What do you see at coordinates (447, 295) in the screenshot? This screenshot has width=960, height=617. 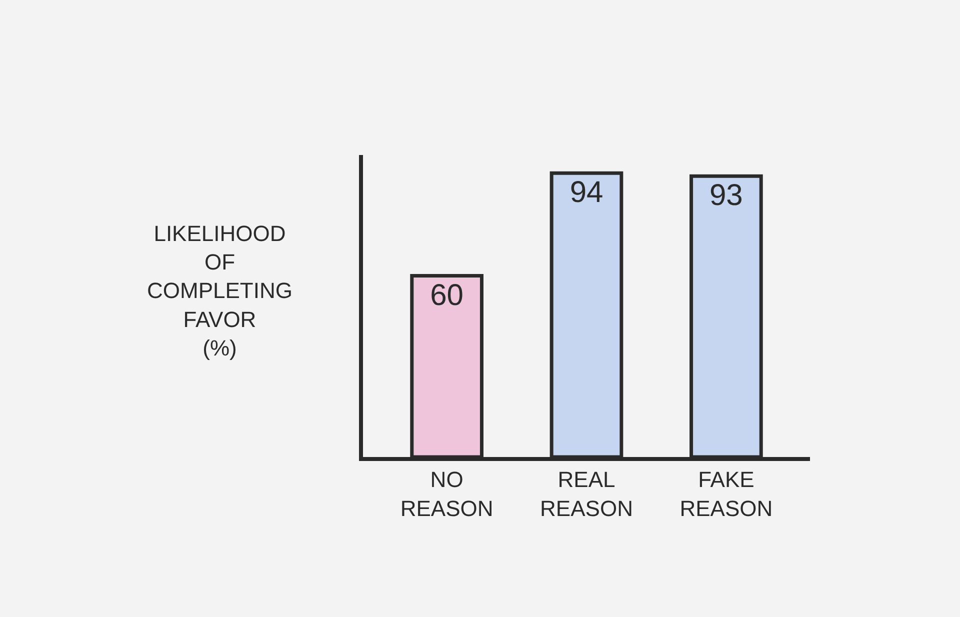 I see `data-label: 60` at bounding box center [447, 295].